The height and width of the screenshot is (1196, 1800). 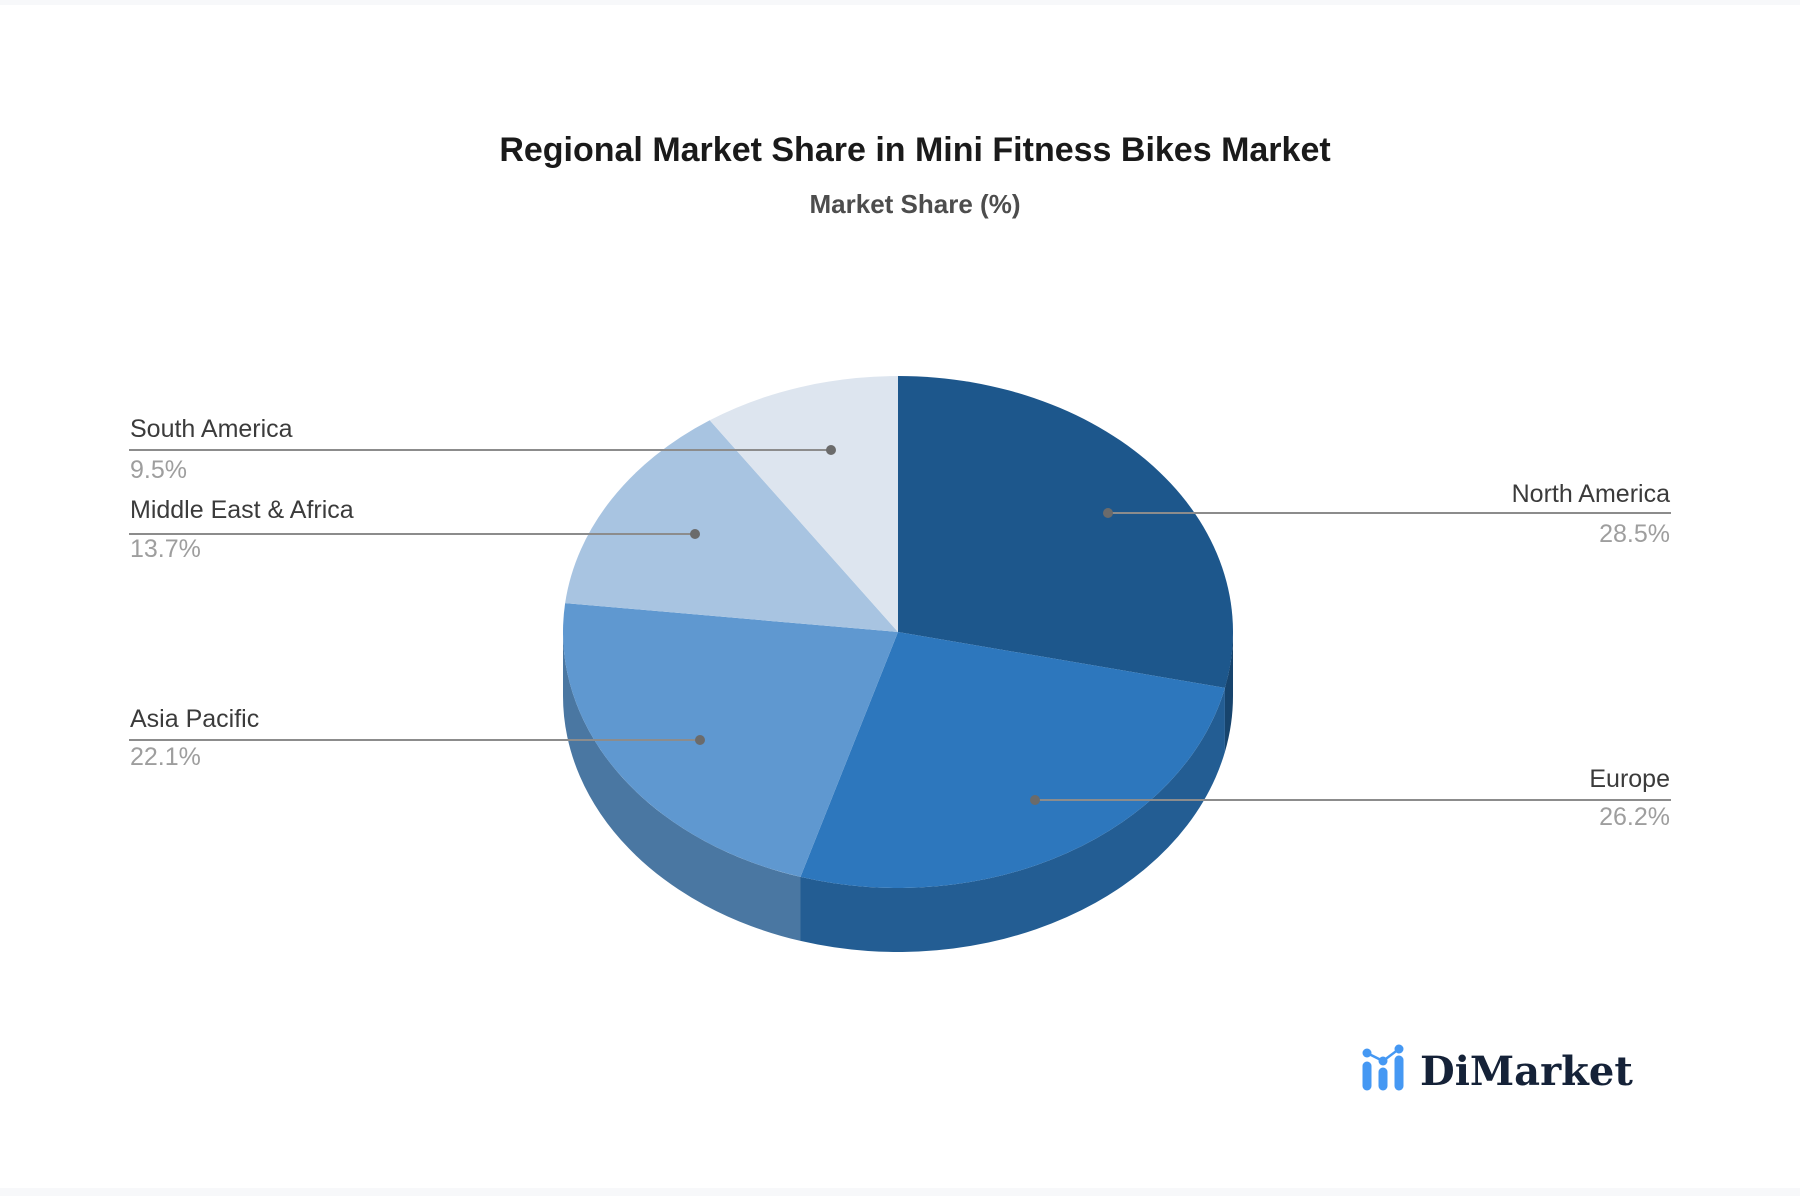 I want to click on callout-europe: Europe 26.2%, so click(x=1350, y=798).